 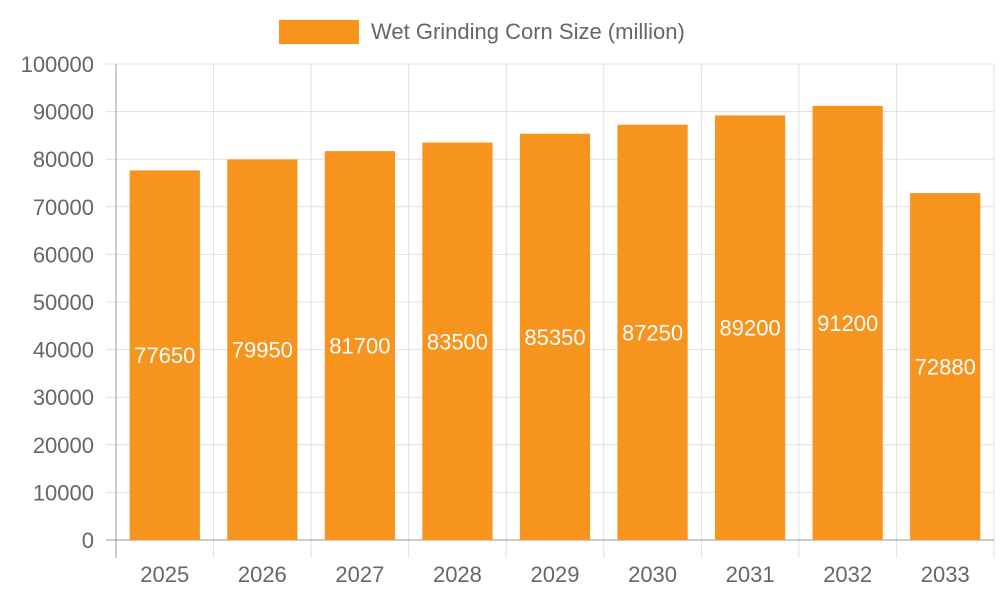 I want to click on y-tick-label: 40000, so click(x=63, y=350).